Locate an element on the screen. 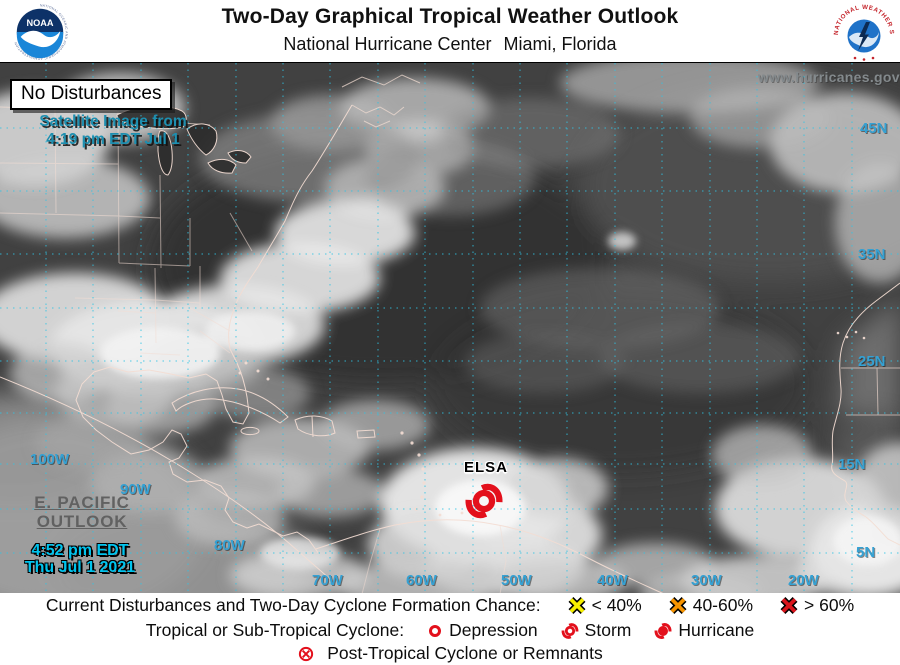 The width and height of the screenshot is (900, 665). storm-icon is located at coordinates (570, 630).